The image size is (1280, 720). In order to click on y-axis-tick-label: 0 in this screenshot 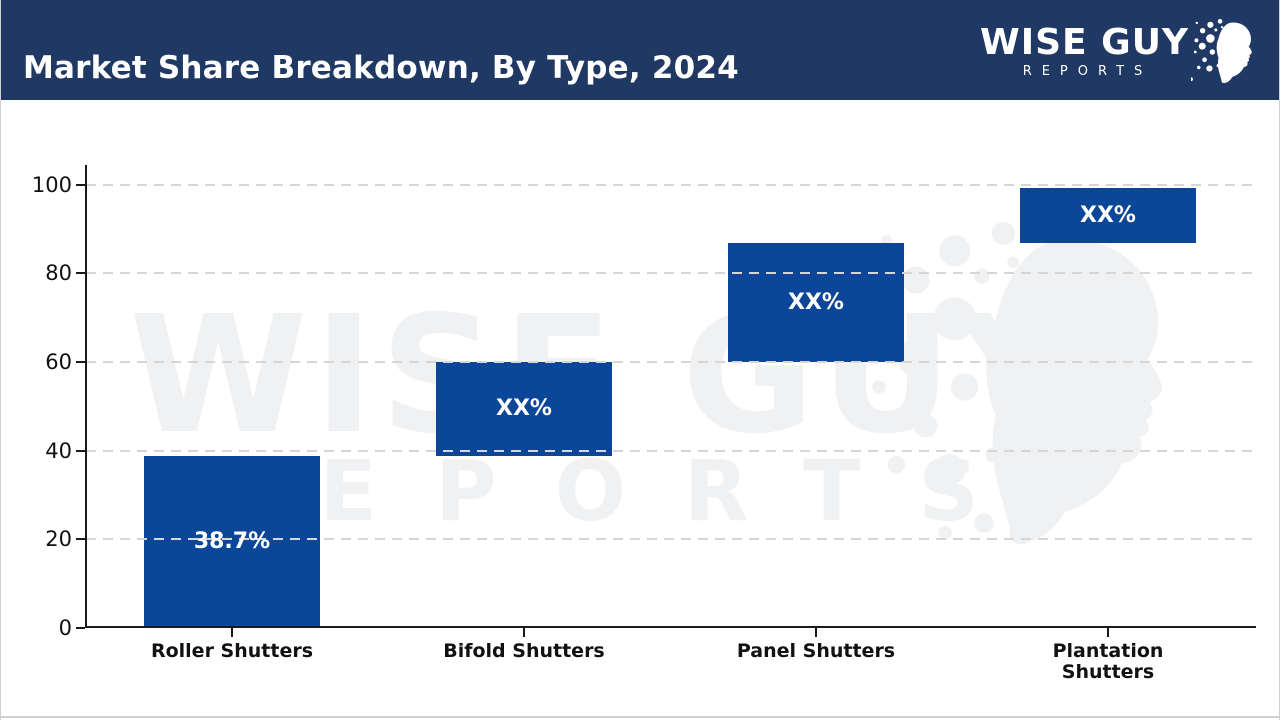, I will do `click(65, 628)`.